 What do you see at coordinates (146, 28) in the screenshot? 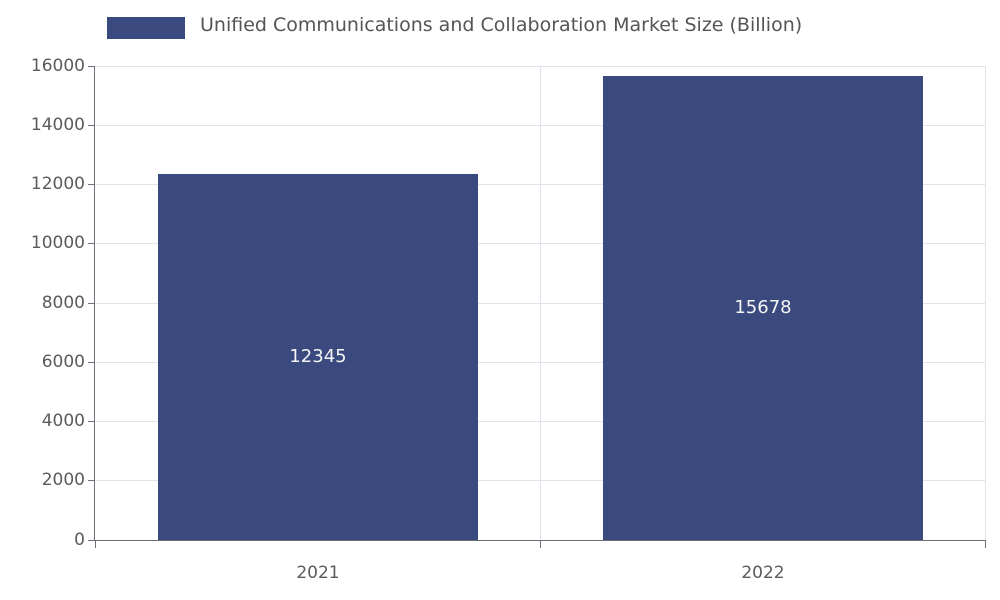
I see `legend-swatch` at bounding box center [146, 28].